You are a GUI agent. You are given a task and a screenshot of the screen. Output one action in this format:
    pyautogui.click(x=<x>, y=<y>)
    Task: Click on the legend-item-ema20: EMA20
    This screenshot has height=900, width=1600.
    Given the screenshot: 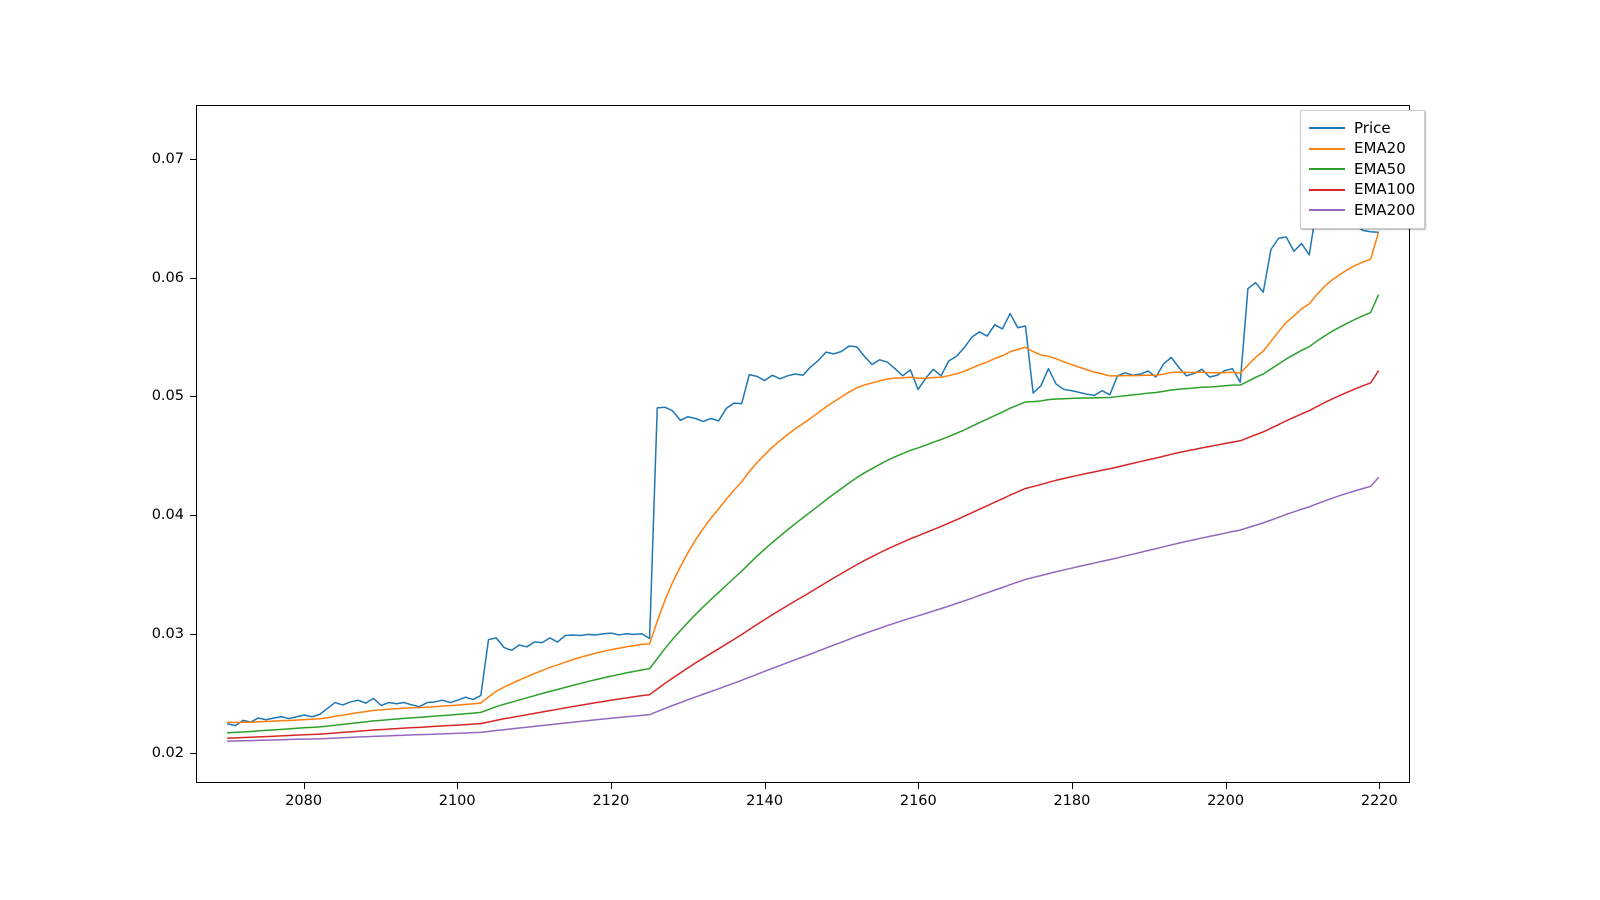 What is the action you would take?
    pyautogui.click(x=1362, y=149)
    